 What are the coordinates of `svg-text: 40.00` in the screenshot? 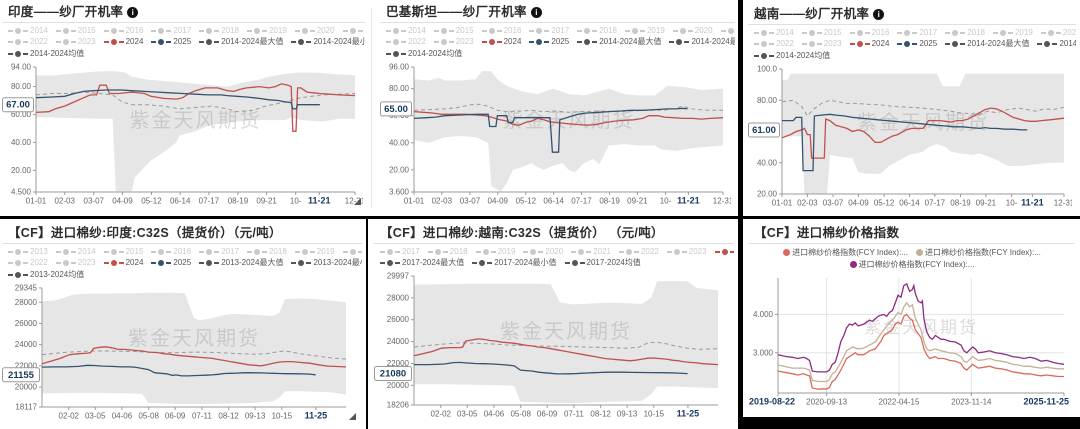 It's located at (767, 162).